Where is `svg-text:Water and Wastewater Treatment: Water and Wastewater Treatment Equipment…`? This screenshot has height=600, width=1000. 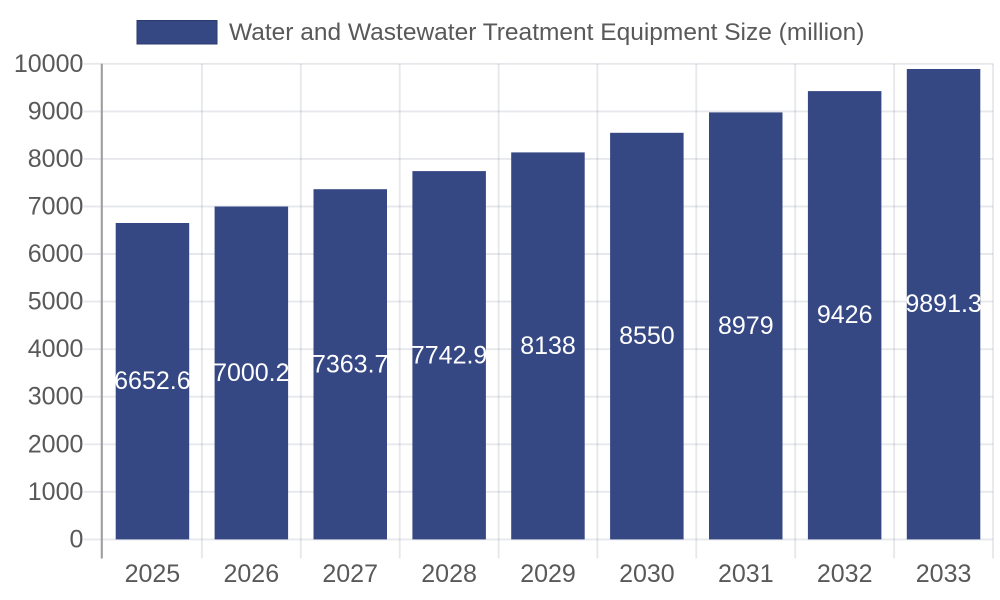 svg-text:Water and Wastewater Treatment: Water and Wastewater Treatment Equipment… is located at coordinates (546, 32).